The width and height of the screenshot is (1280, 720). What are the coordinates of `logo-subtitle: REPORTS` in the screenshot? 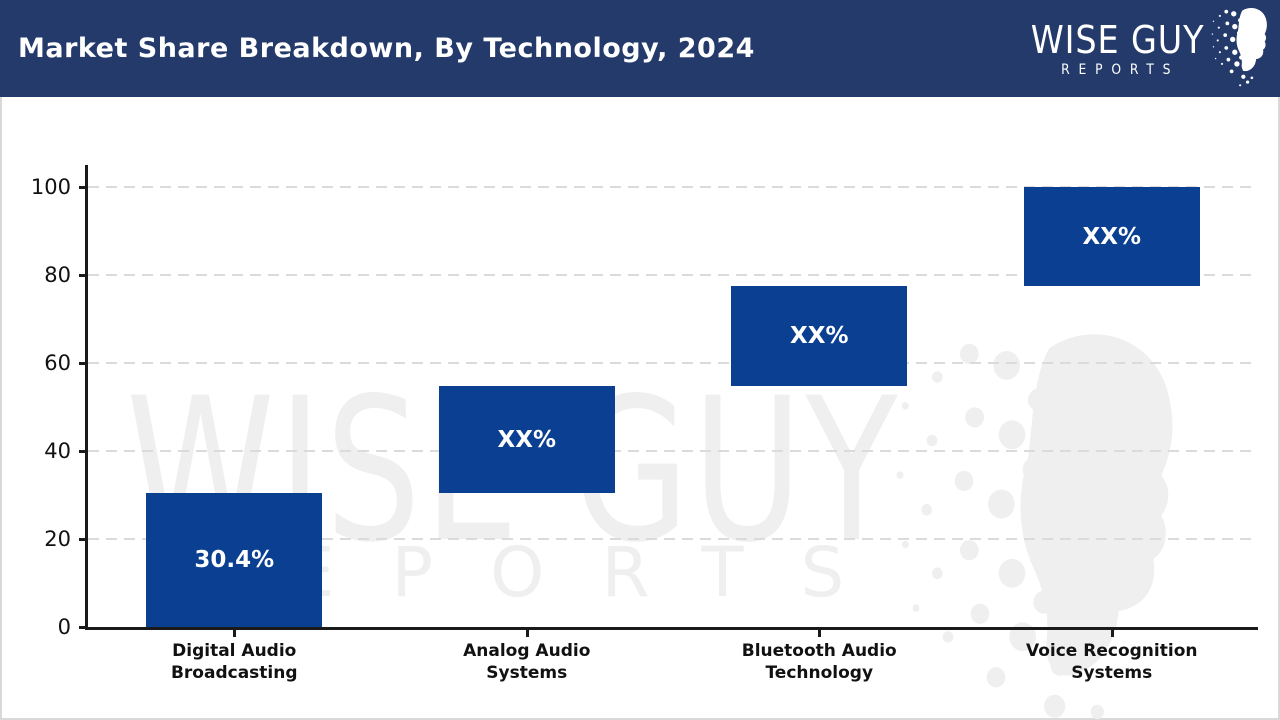 It's located at (1119, 70).